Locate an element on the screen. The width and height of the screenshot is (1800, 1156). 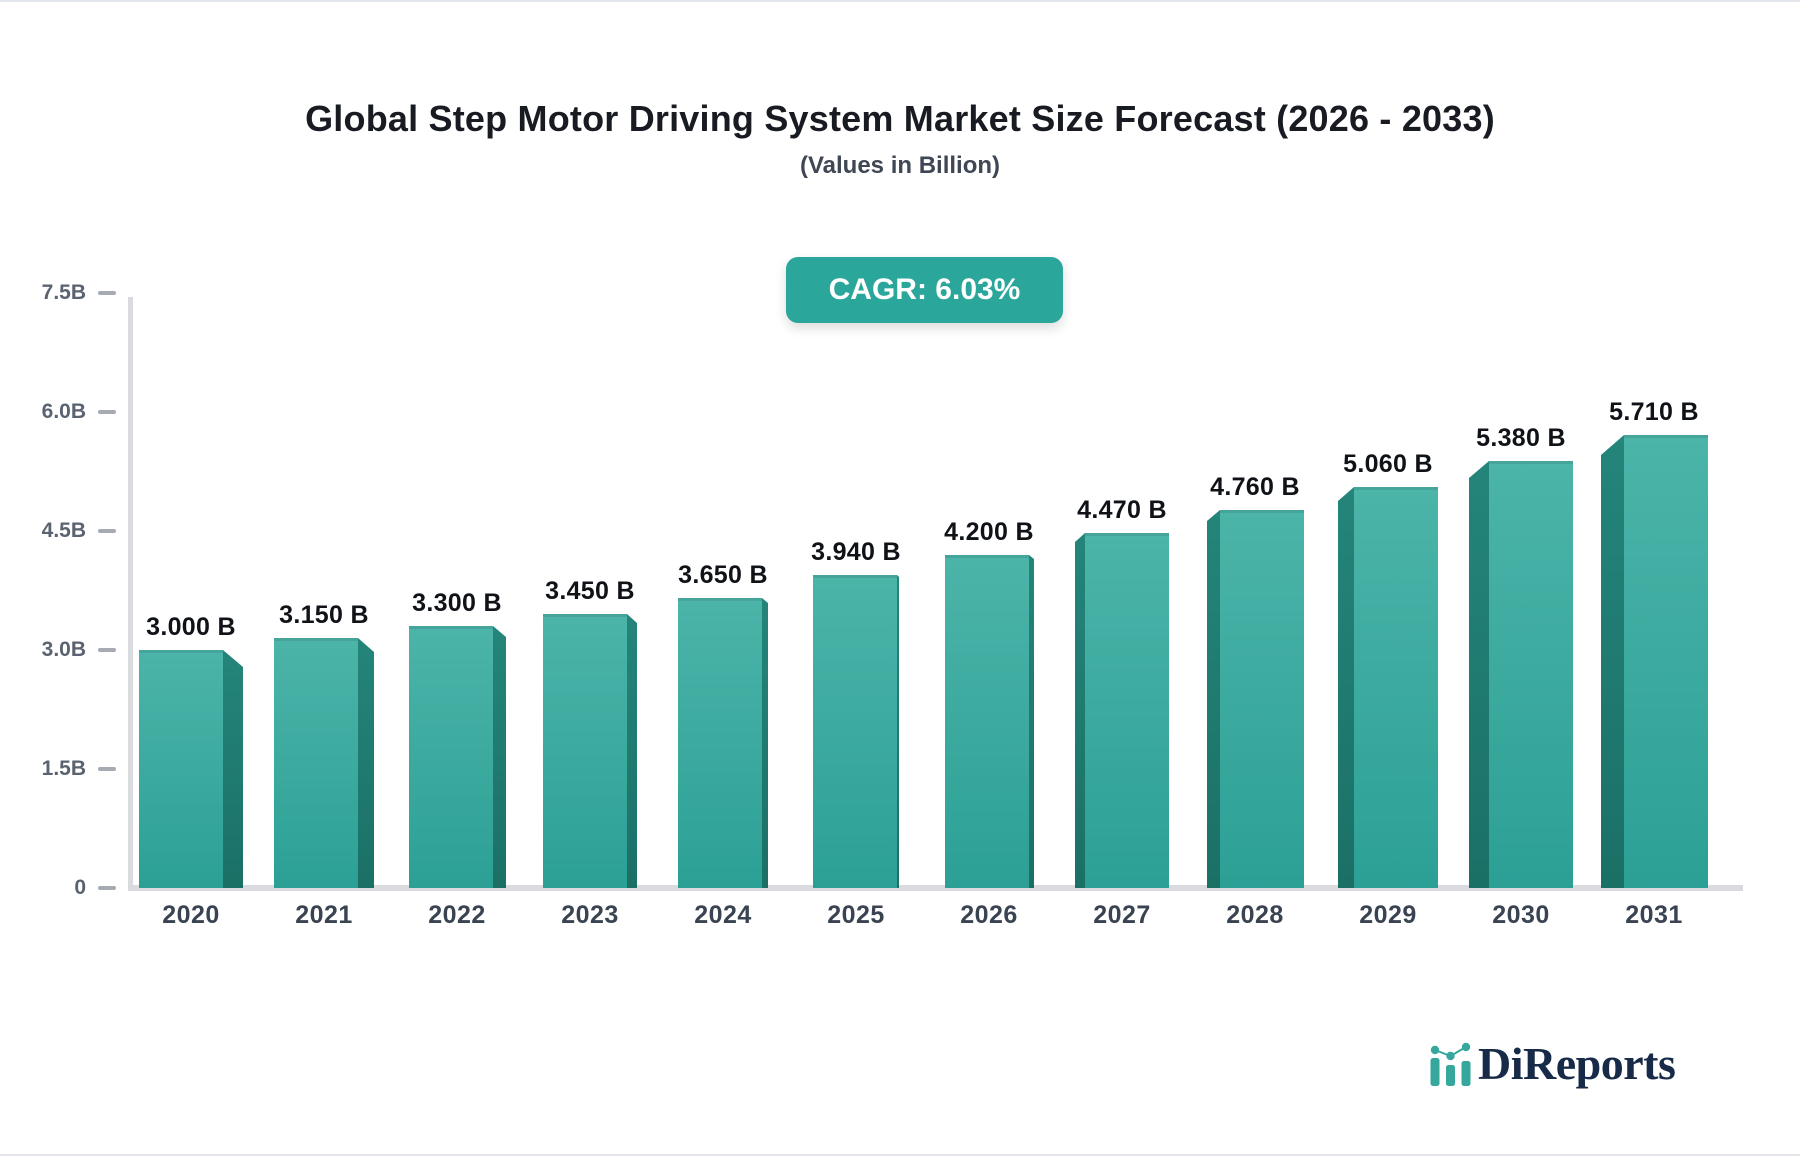
bar-2023 is located at coordinates (585, 751).